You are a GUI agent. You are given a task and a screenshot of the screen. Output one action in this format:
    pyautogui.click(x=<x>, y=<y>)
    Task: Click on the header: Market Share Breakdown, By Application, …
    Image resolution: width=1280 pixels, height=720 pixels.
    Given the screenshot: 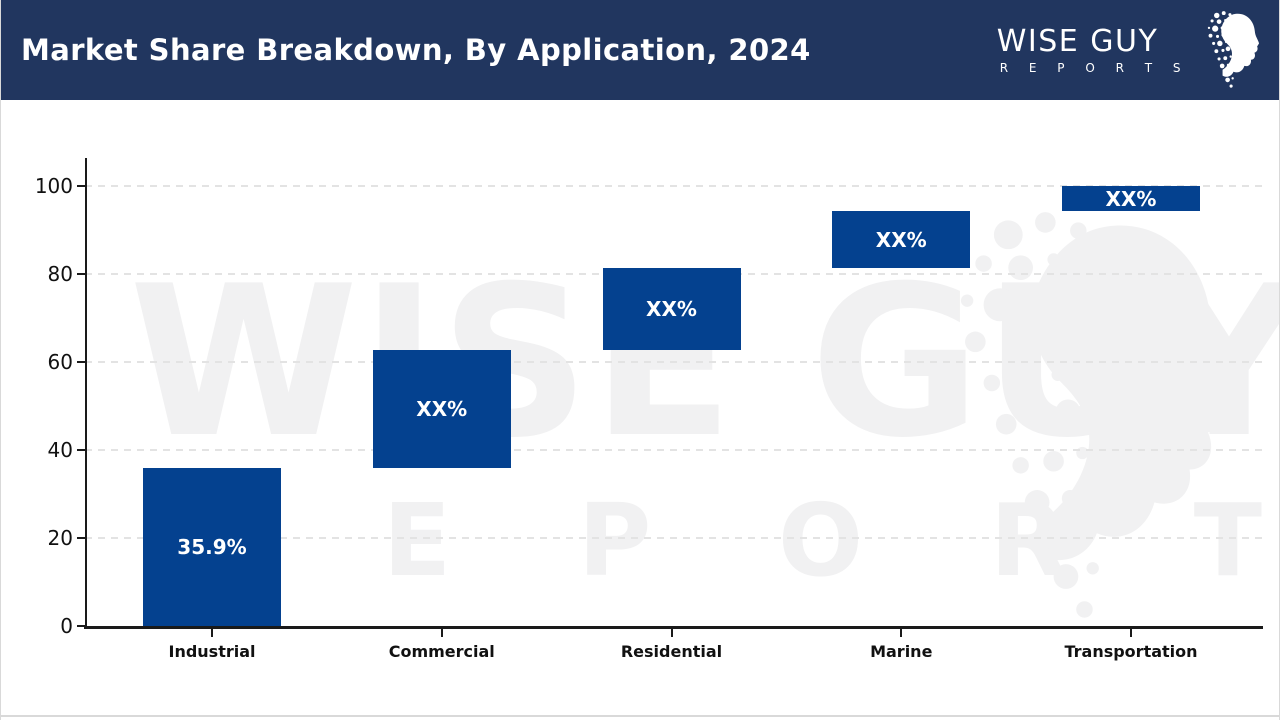 What is the action you would take?
    pyautogui.click(x=640, y=50)
    